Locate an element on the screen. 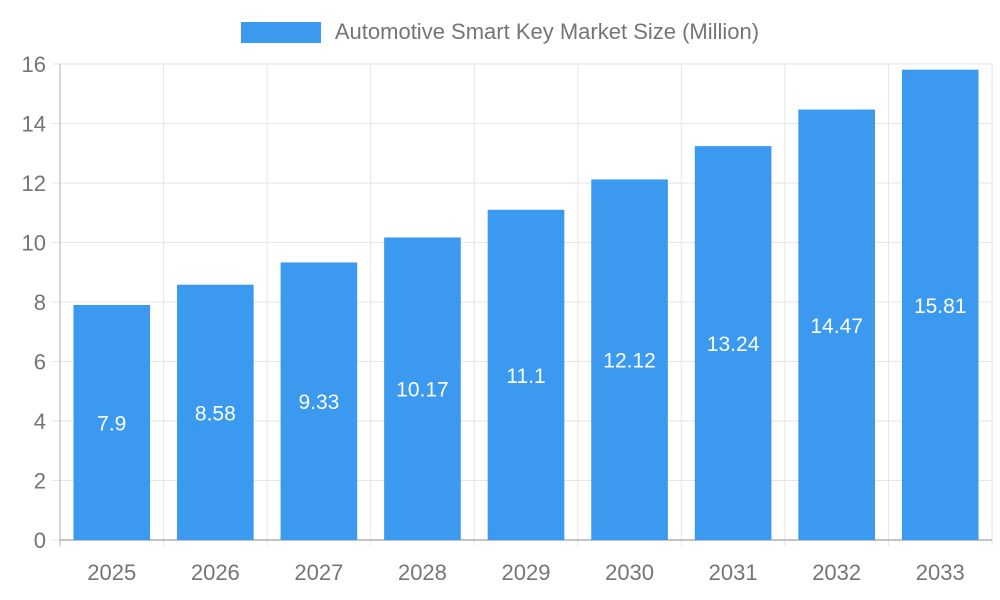  bar-2026 is located at coordinates (215, 412).